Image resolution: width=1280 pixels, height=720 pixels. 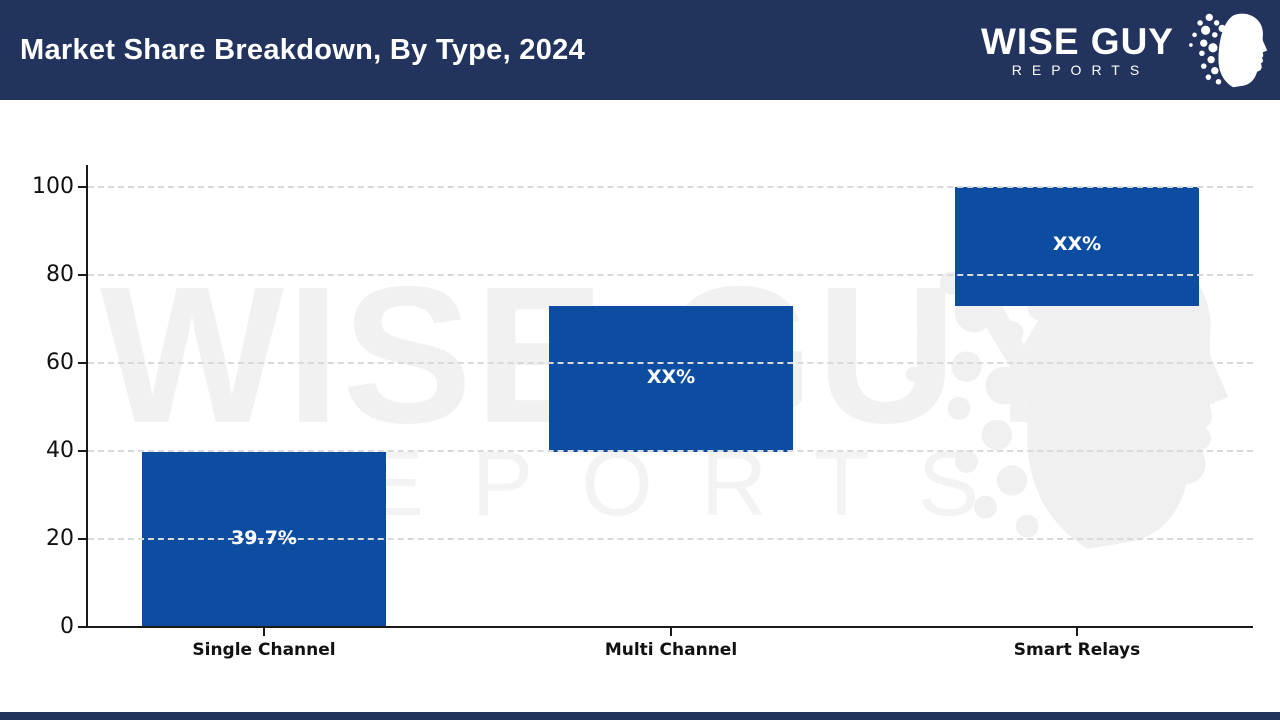 What do you see at coordinates (67, 626) in the screenshot?
I see `y-tick-label: 0` at bounding box center [67, 626].